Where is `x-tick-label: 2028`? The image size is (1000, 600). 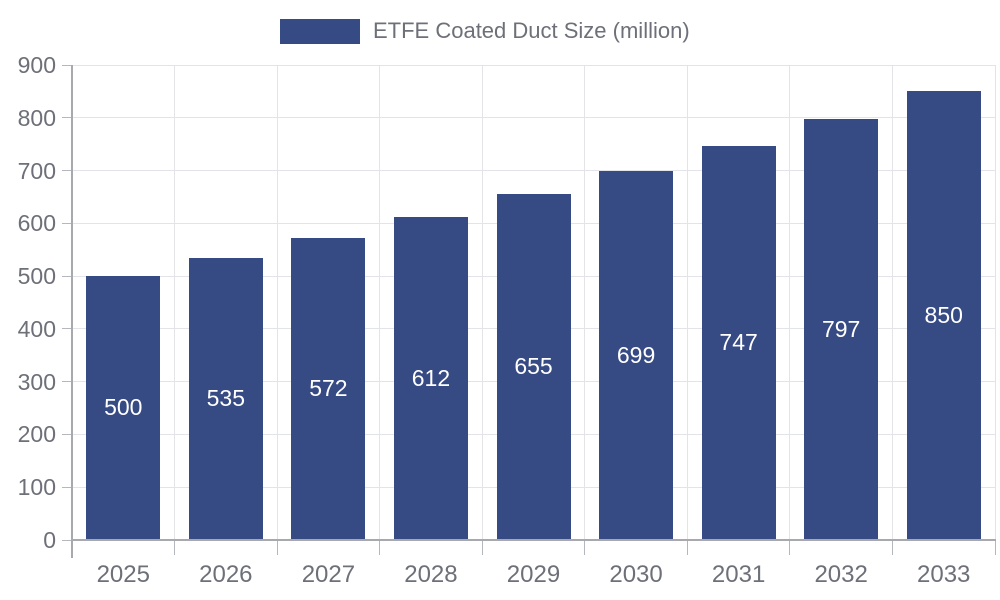 x-tick-label: 2028 is located at coordinates (431, 574).